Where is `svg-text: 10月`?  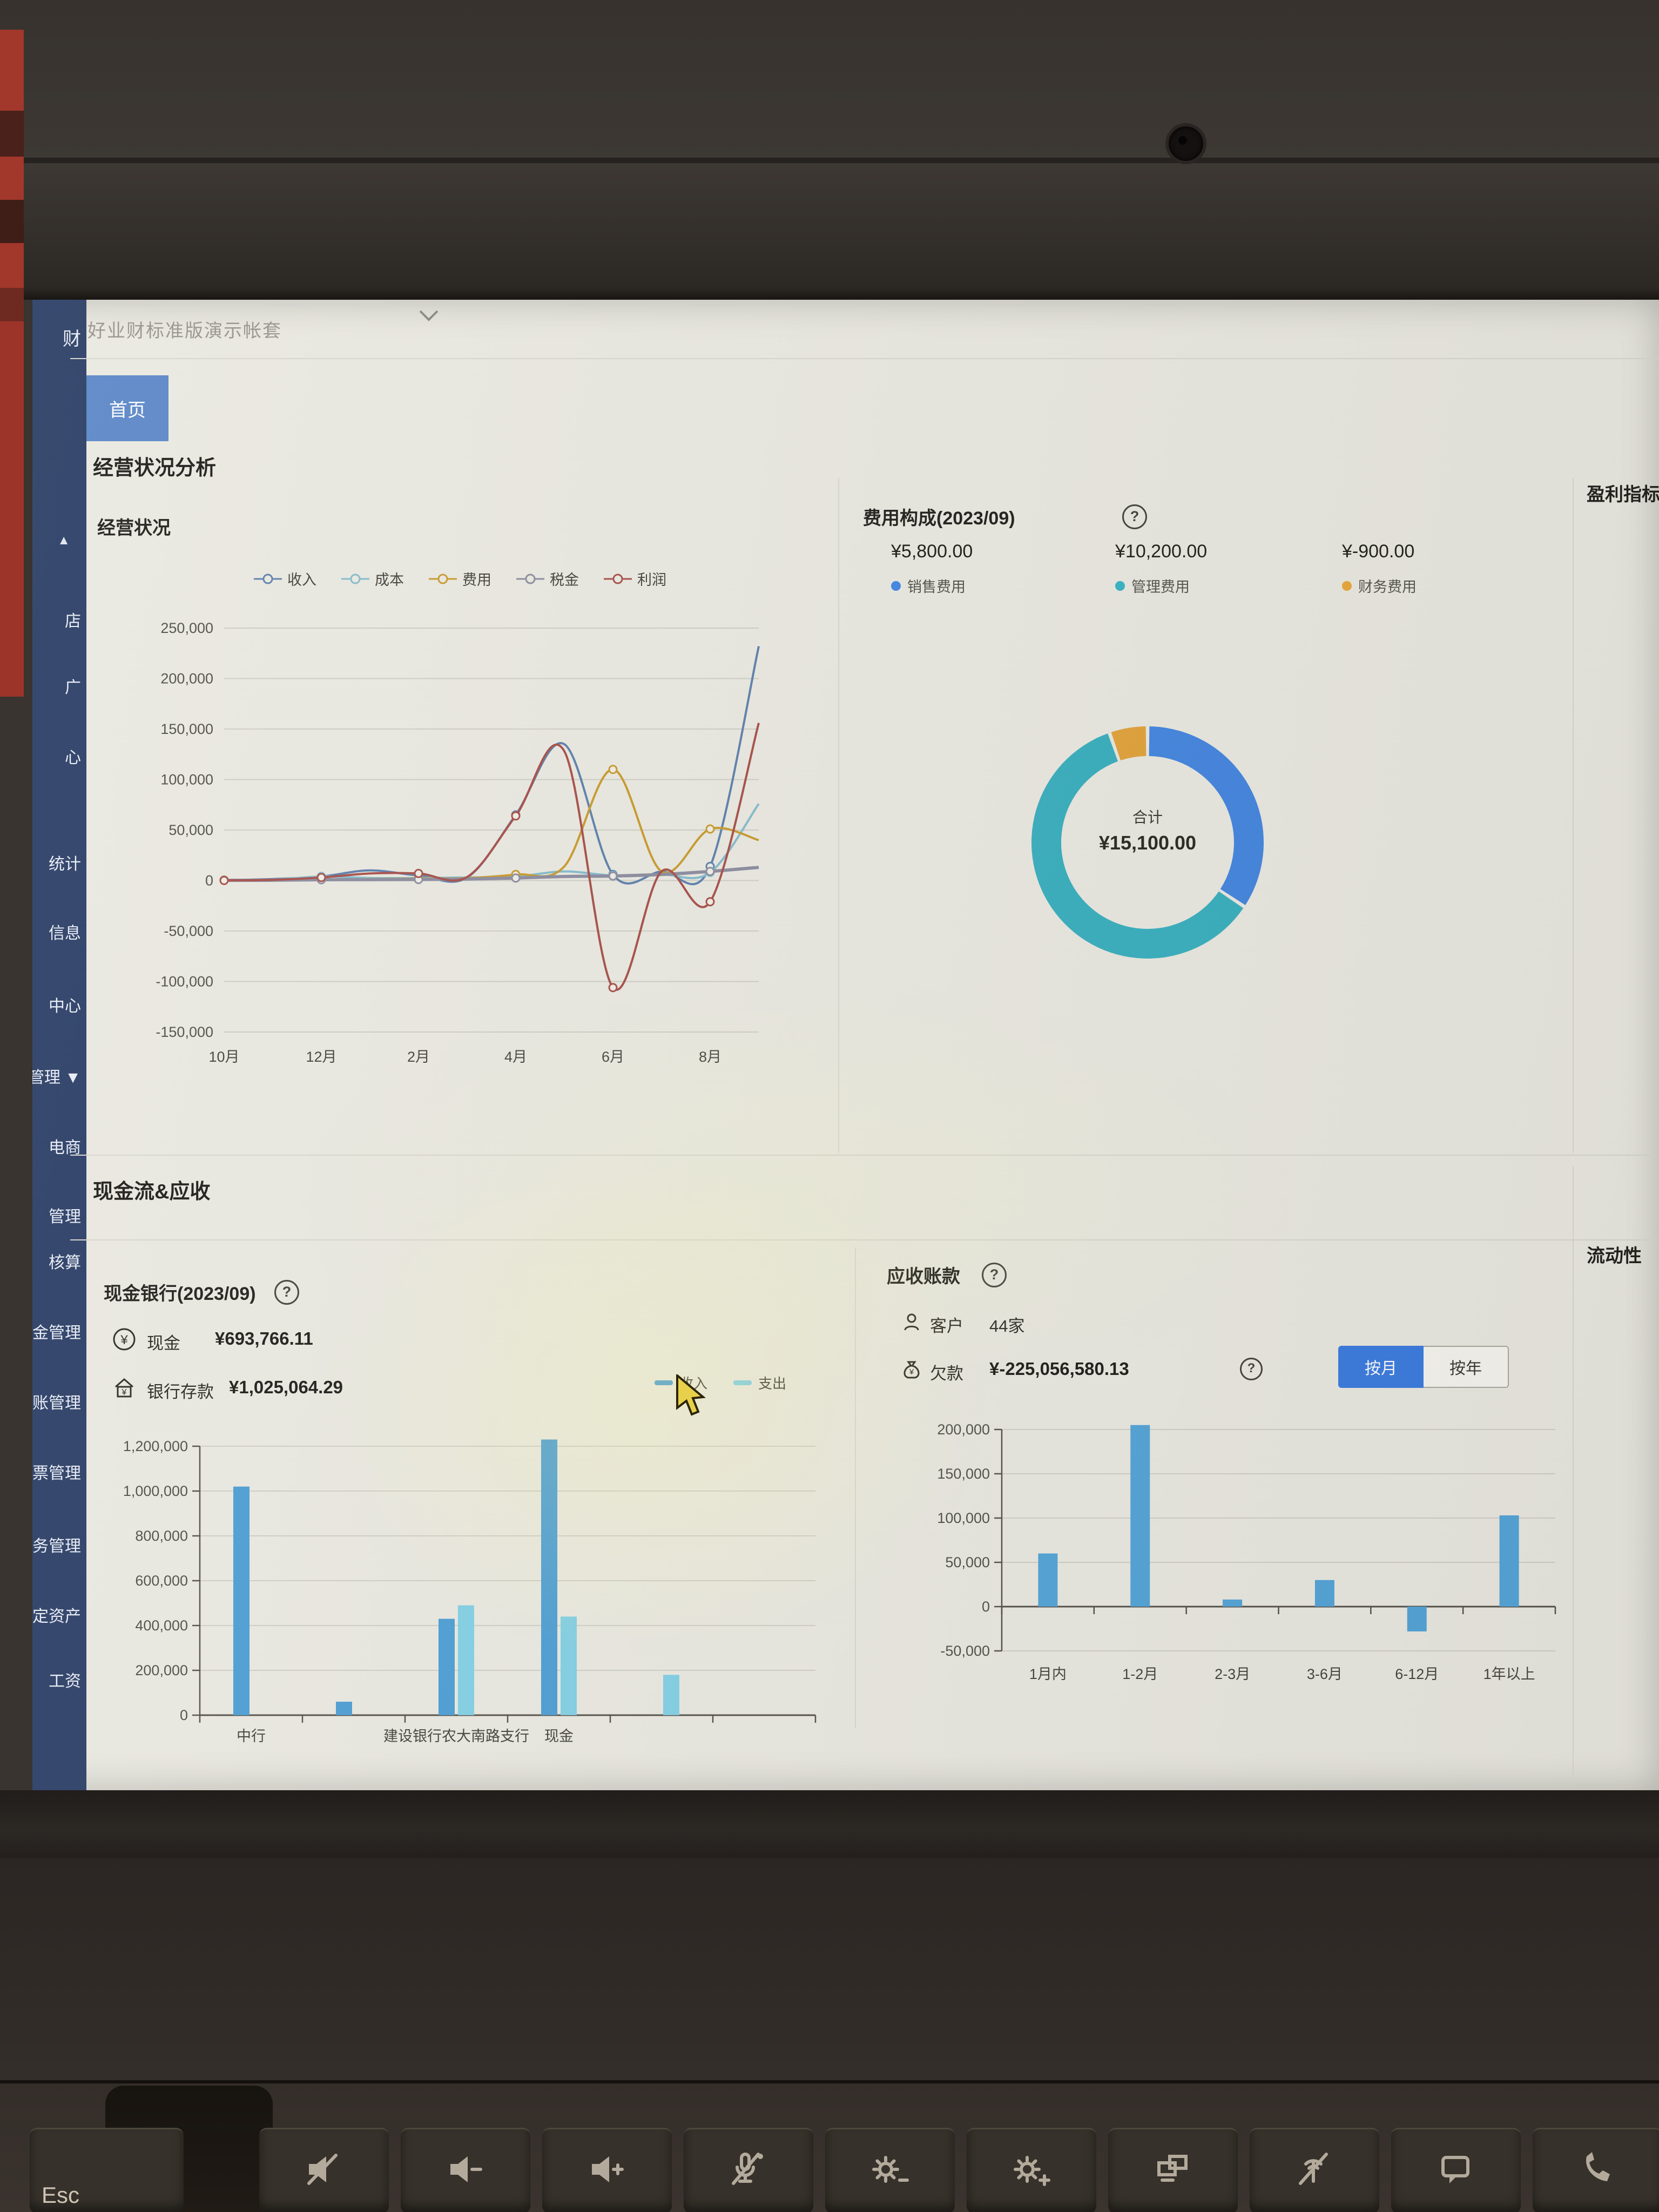
svg-text: 10月 is located at coordinates (223, 1057).